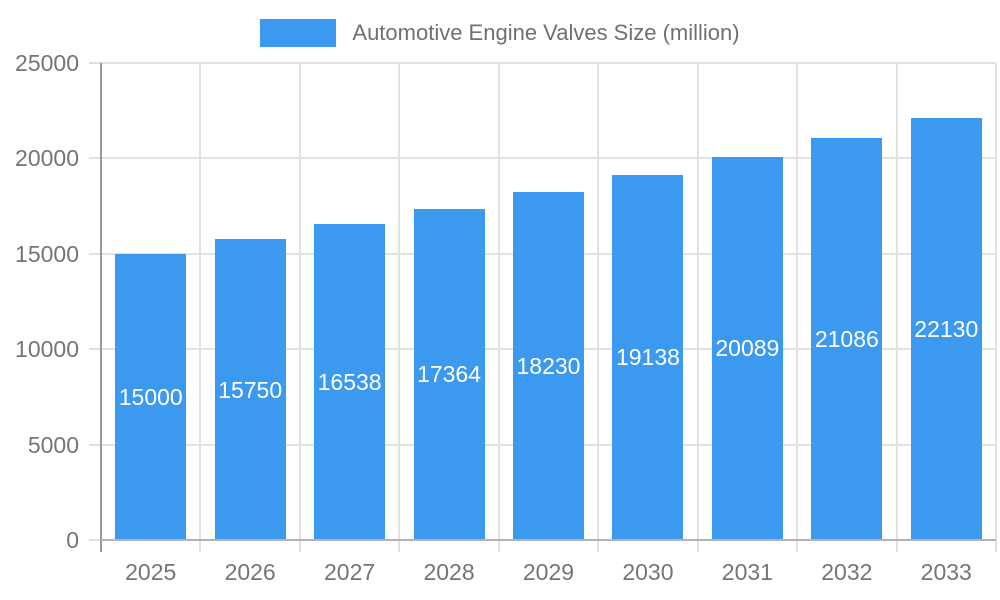  I want to click on y-tick-label: 25000, so click(47, 63).